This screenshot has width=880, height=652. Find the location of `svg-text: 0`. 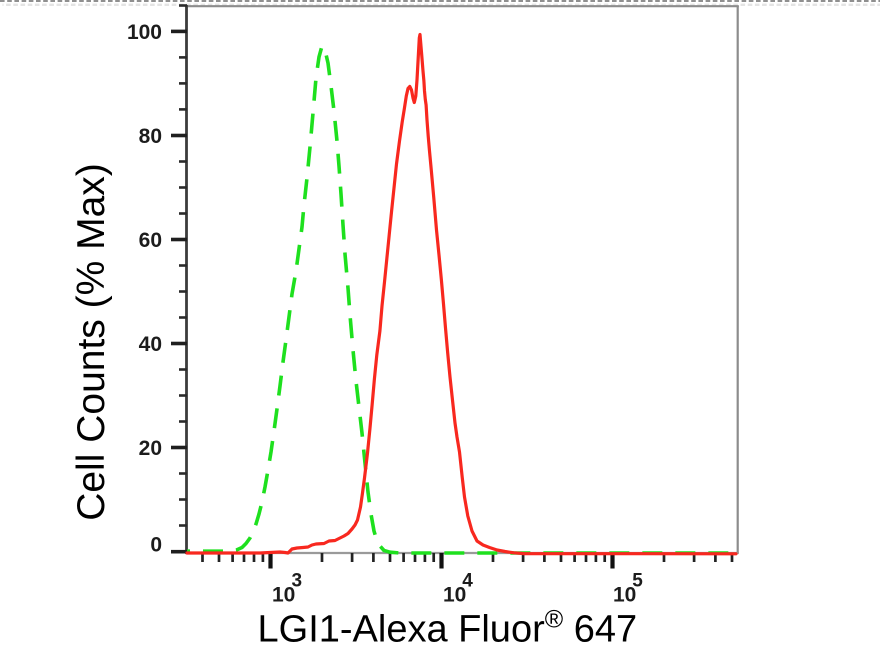

svg-text: 0 is located at coordinates (156, 544).